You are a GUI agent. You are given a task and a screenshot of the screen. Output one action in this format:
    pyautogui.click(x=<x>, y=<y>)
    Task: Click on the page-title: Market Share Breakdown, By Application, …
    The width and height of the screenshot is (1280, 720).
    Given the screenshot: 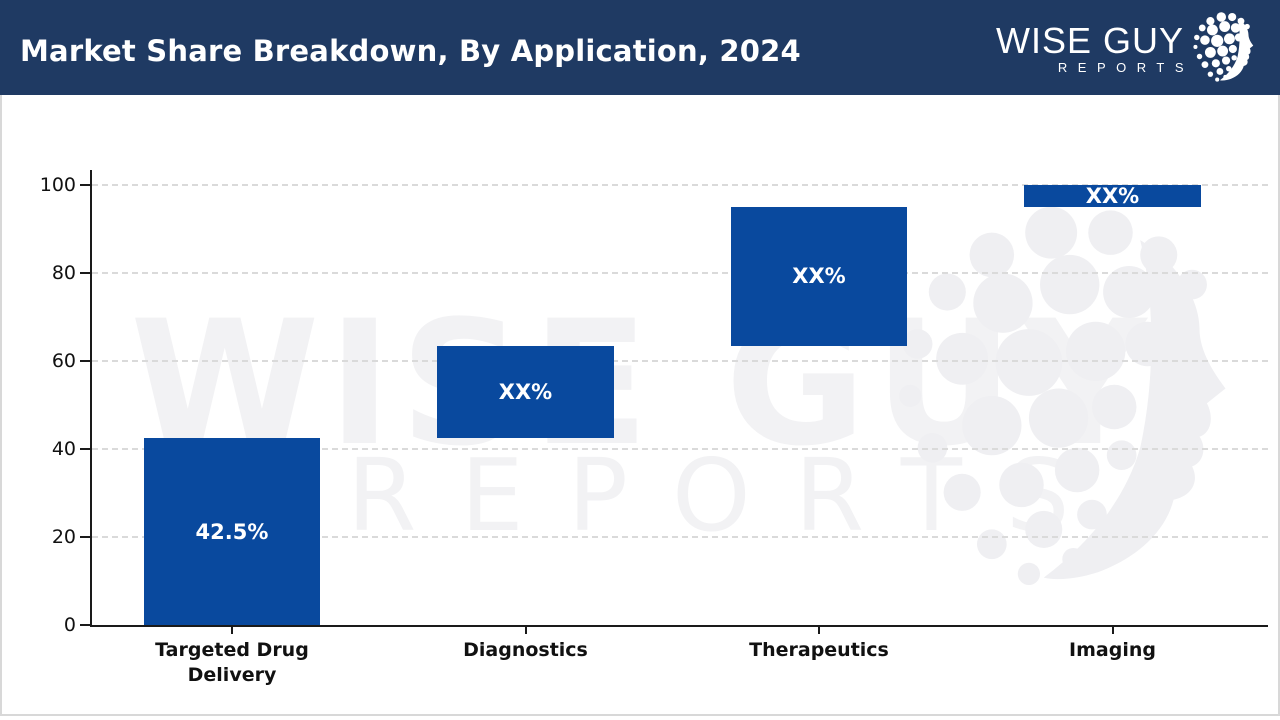 What is the action you would take?
    pyautogui.click(x=410, y=50)
    